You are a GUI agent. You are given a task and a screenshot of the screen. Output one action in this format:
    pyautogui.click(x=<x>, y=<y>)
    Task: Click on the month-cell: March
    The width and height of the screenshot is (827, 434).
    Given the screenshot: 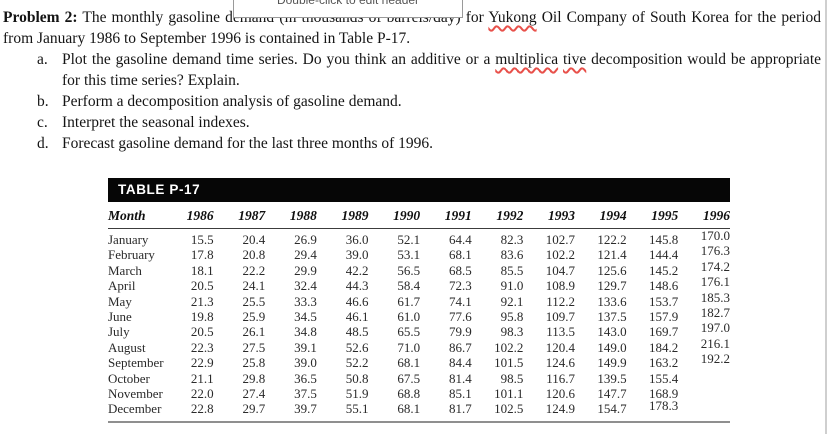 What is the action you would take?
    pyautogui.click(x=125, y=270)
    